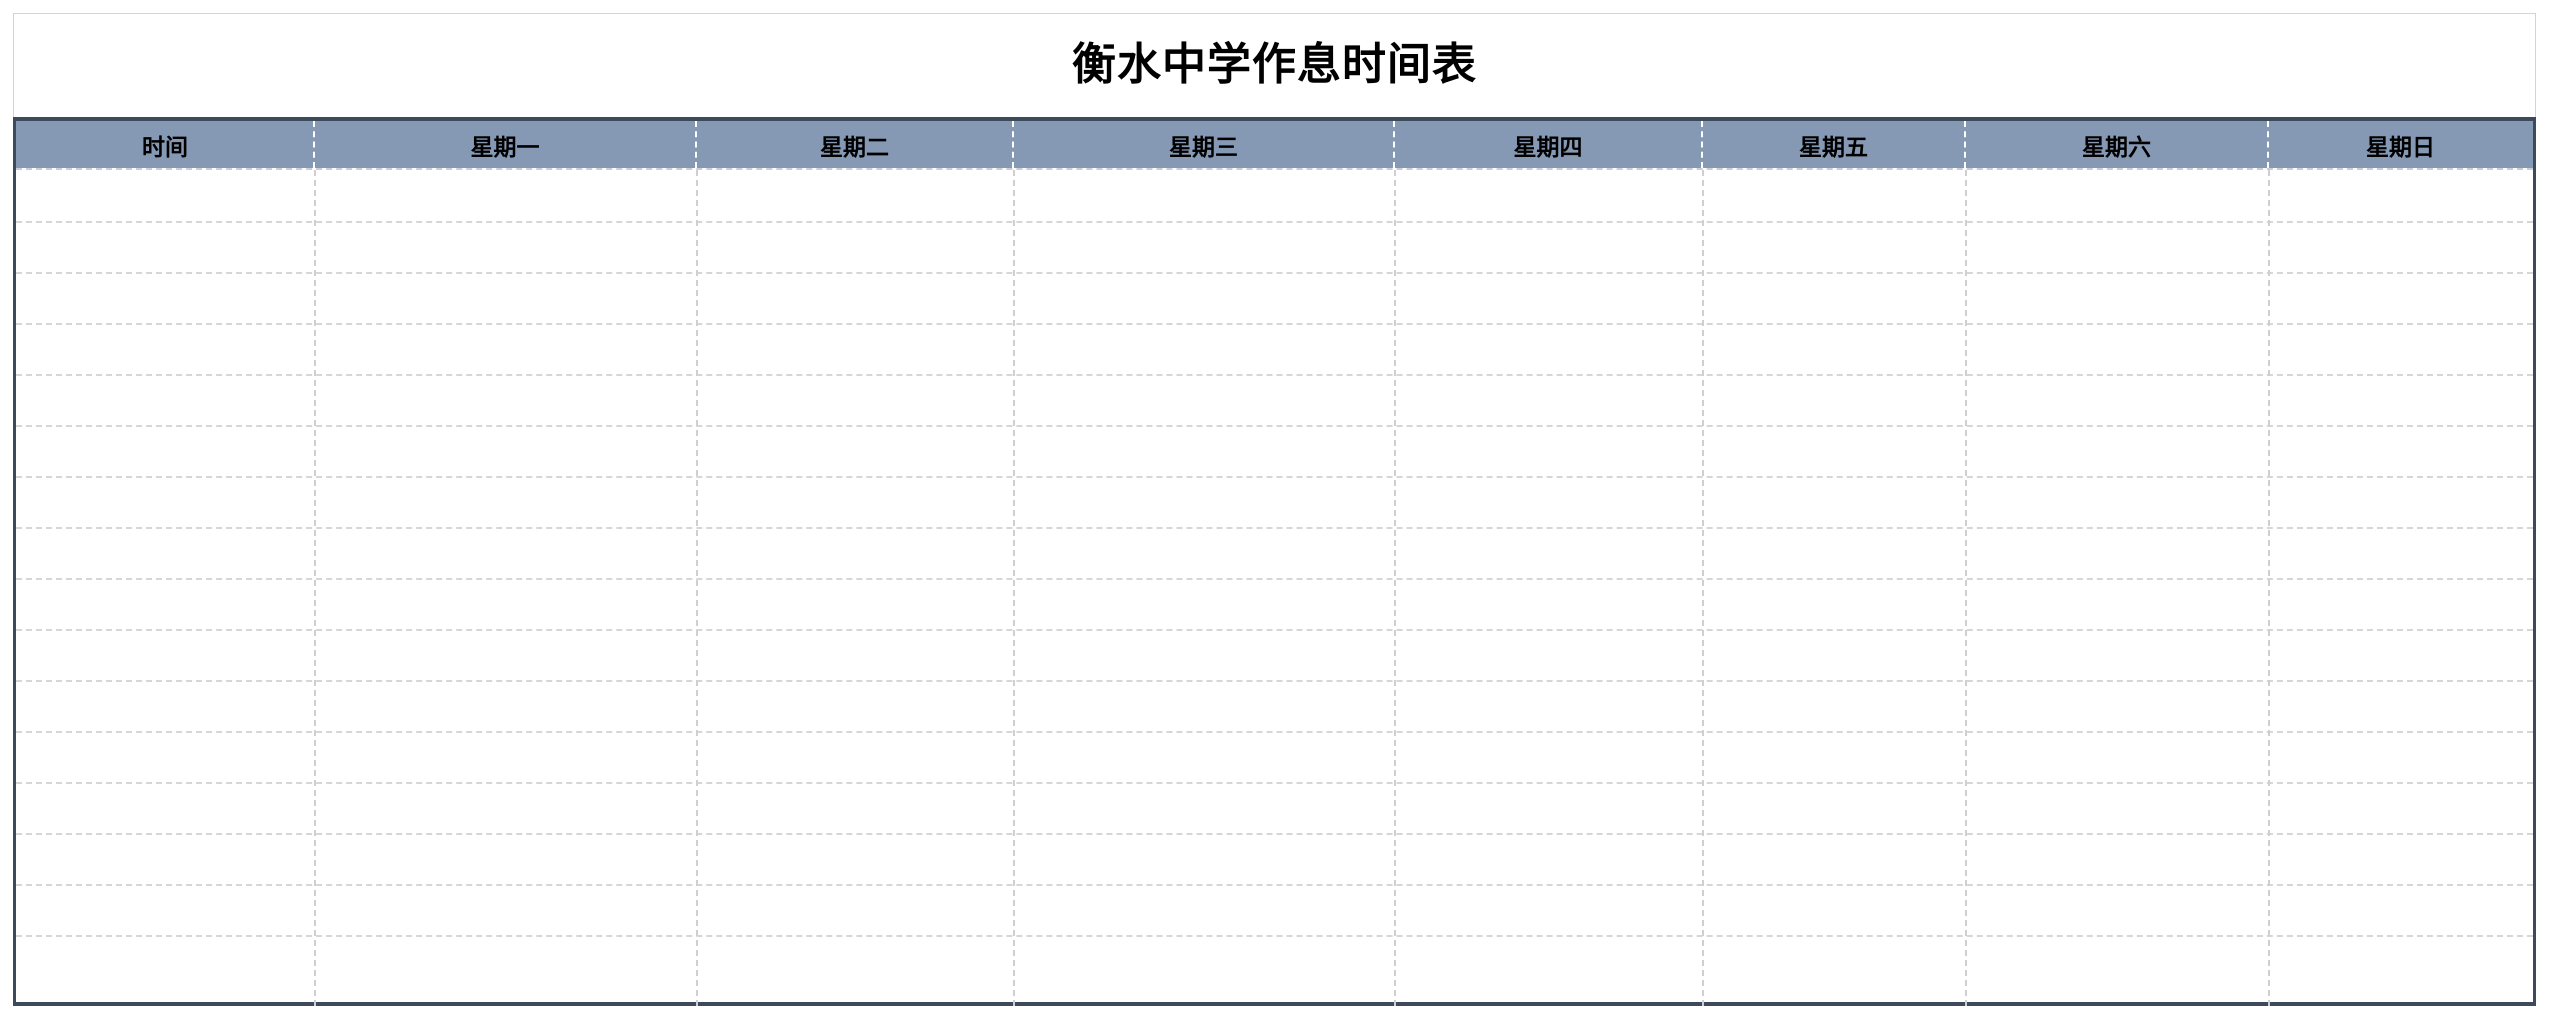  I want to click on column-header-day-7: 星期日, so click(2400, 144).